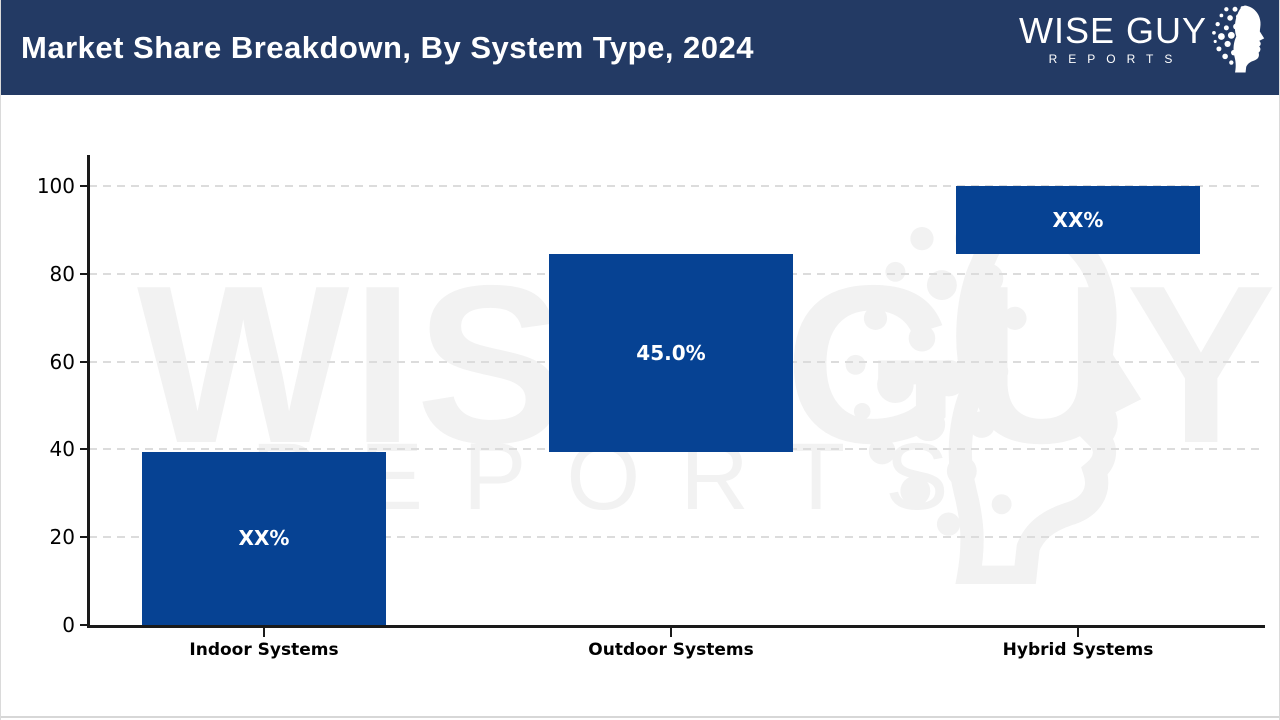  Describe the element at coordinates (62, 537) in the screenshot. I see `y-tick-label-20: 20` at that location.